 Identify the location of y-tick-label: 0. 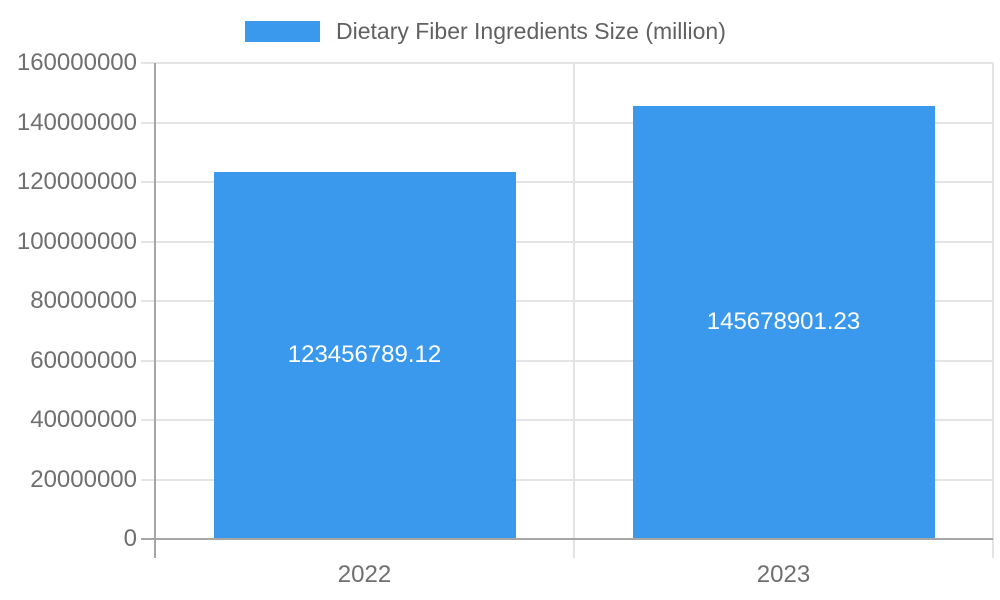
(130, 538).